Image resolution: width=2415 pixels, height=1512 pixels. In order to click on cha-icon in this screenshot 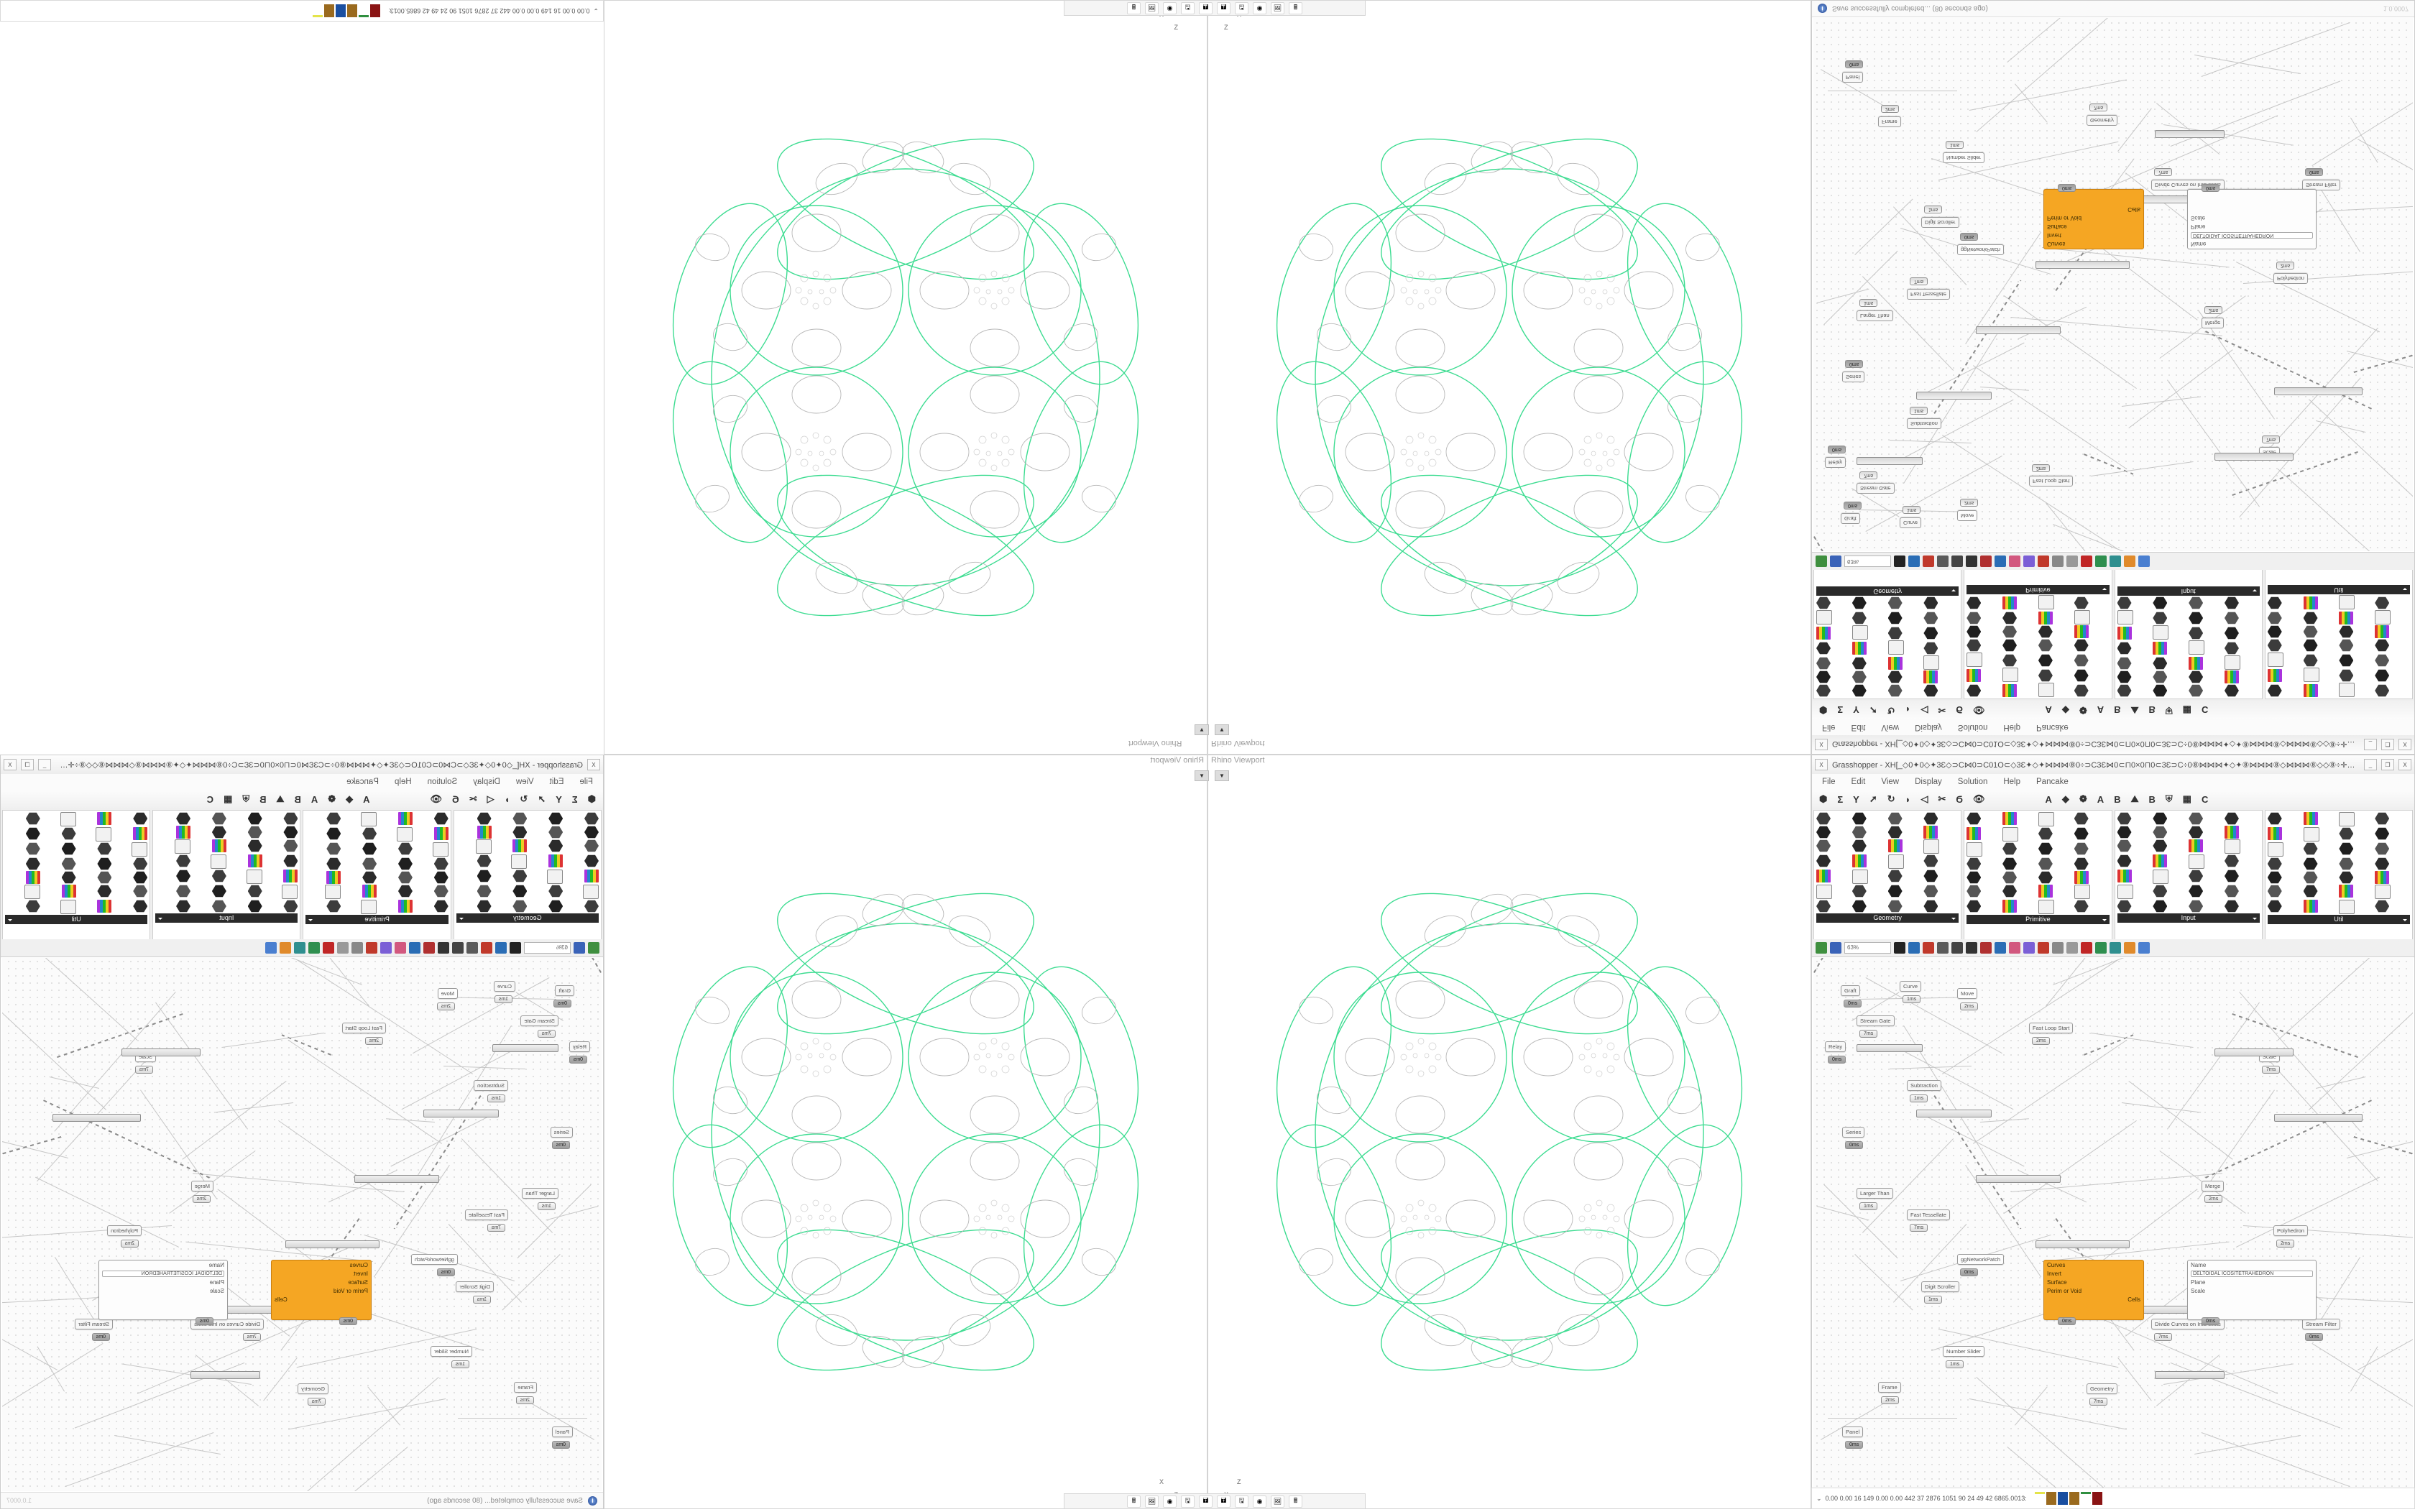, I will do `click(1971, 562)`.